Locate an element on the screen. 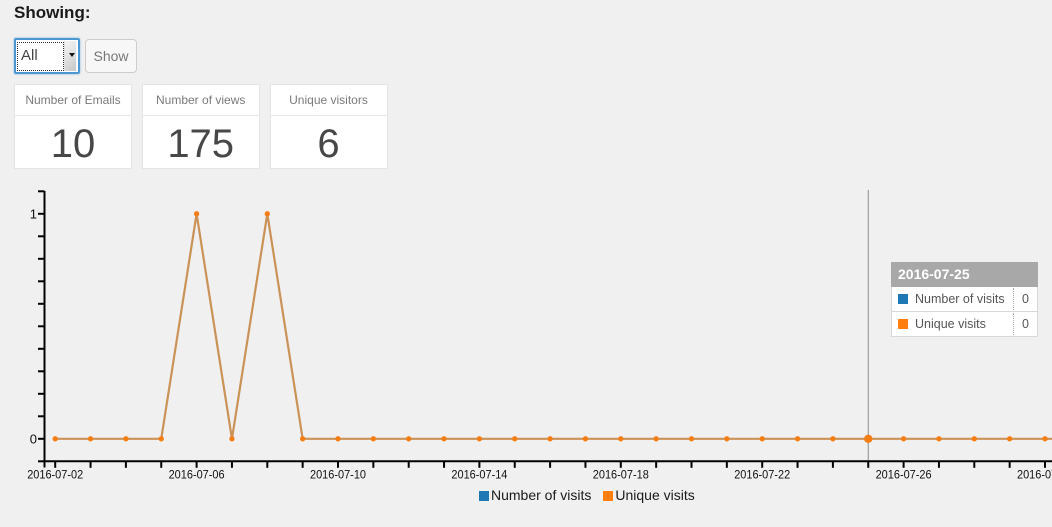  svg-text: 2016-07-22 is located at coordinates (762, 475).